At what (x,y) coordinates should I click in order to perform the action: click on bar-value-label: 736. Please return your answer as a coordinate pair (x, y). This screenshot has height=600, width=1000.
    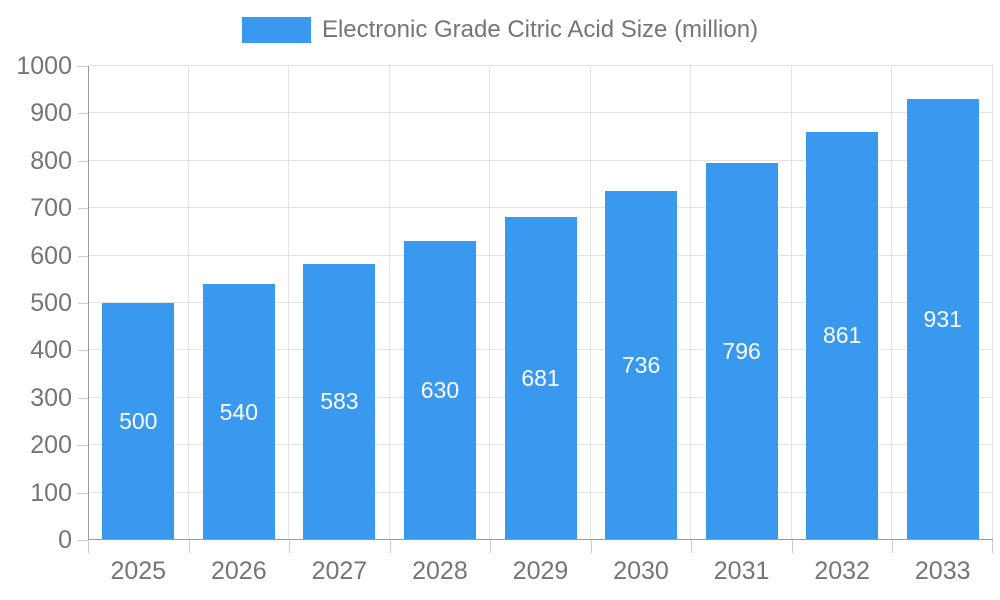
    Looking at the image, I should click on (641, 365).